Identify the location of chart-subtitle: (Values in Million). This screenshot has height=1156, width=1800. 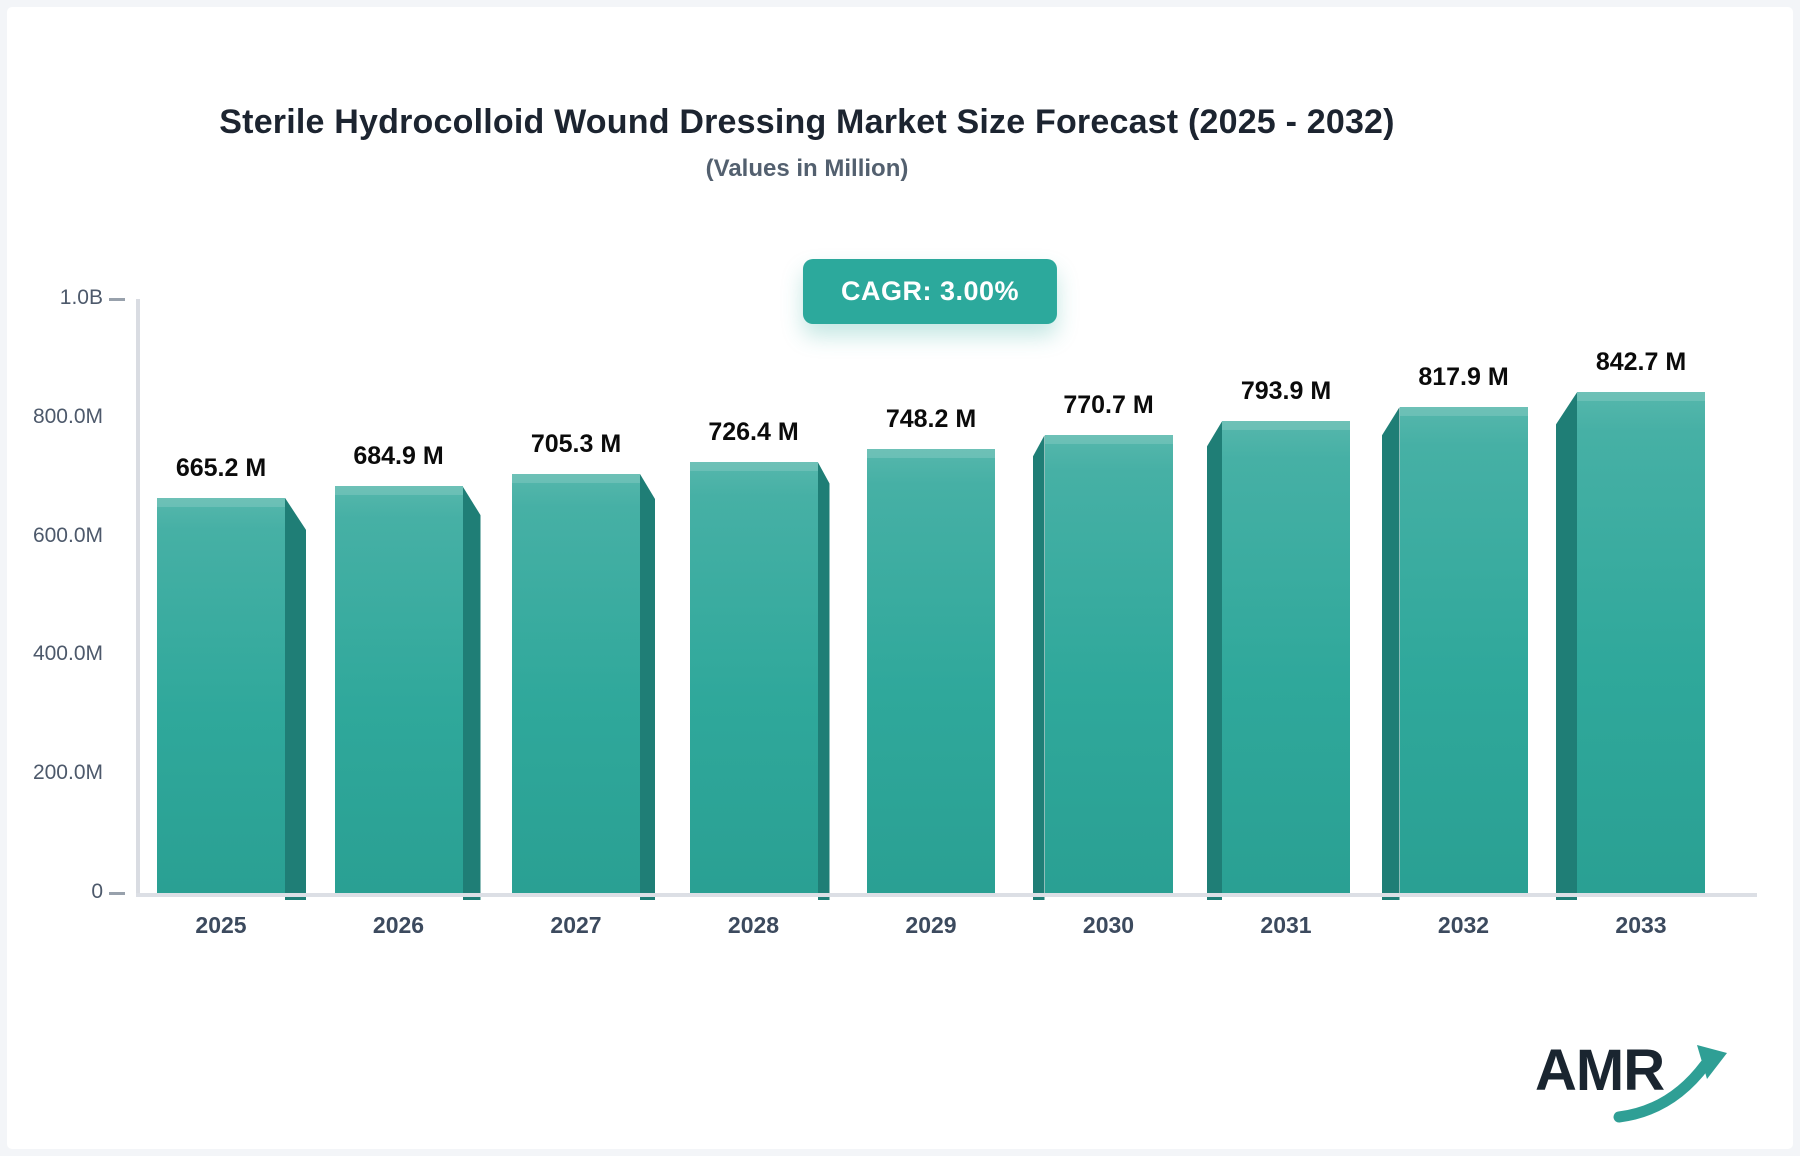
(807, 168).